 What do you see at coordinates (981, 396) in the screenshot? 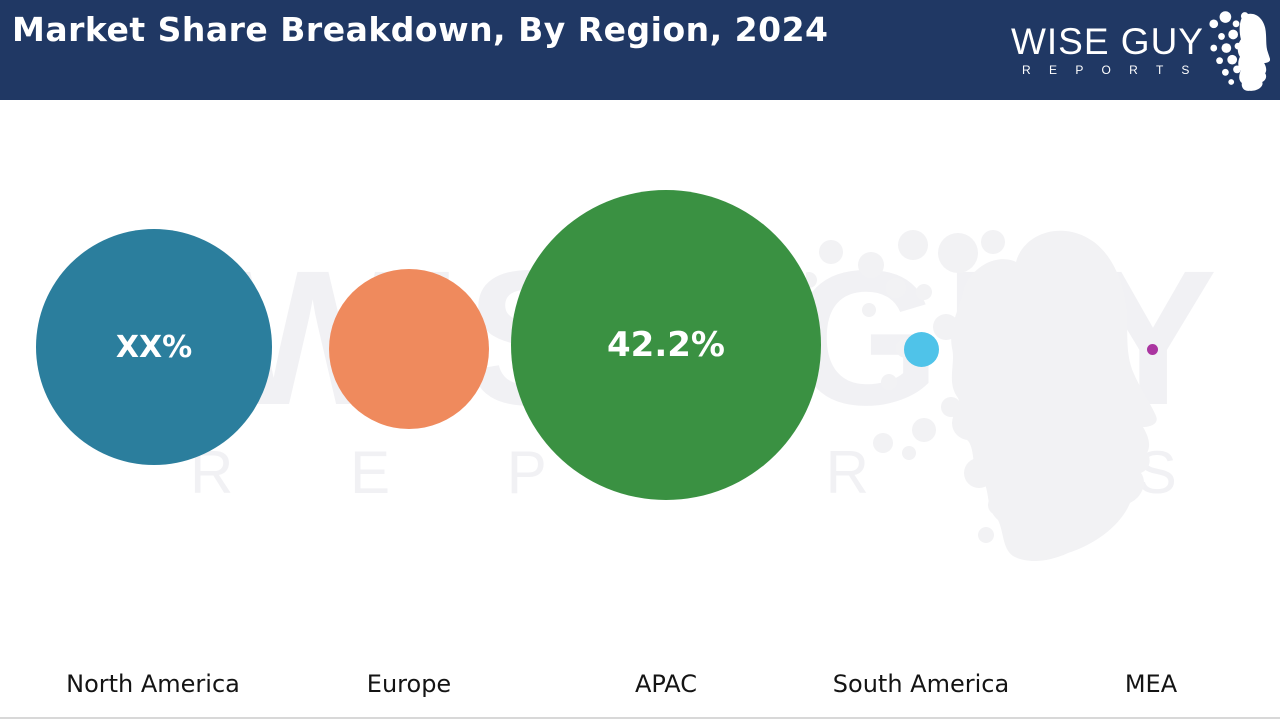
I see `watermark-head-icon` at bounding box center [981, 396].